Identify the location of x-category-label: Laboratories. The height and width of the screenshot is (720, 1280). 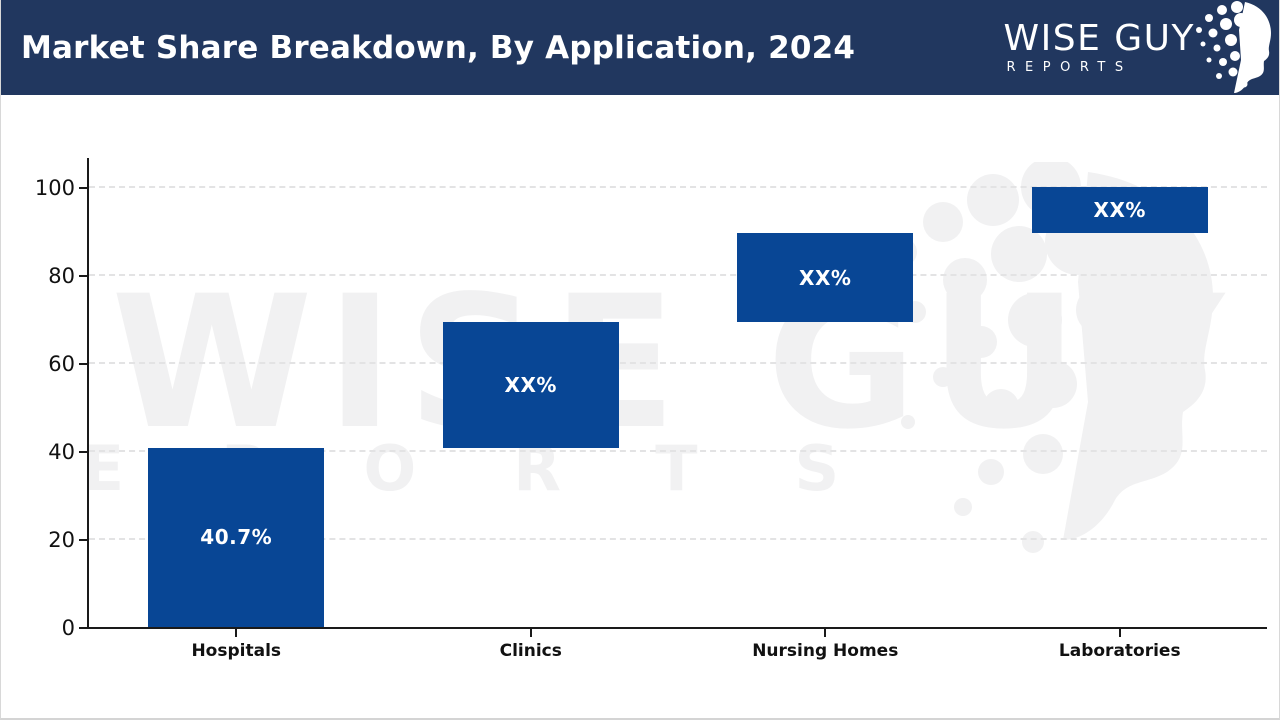
(1119, 651).